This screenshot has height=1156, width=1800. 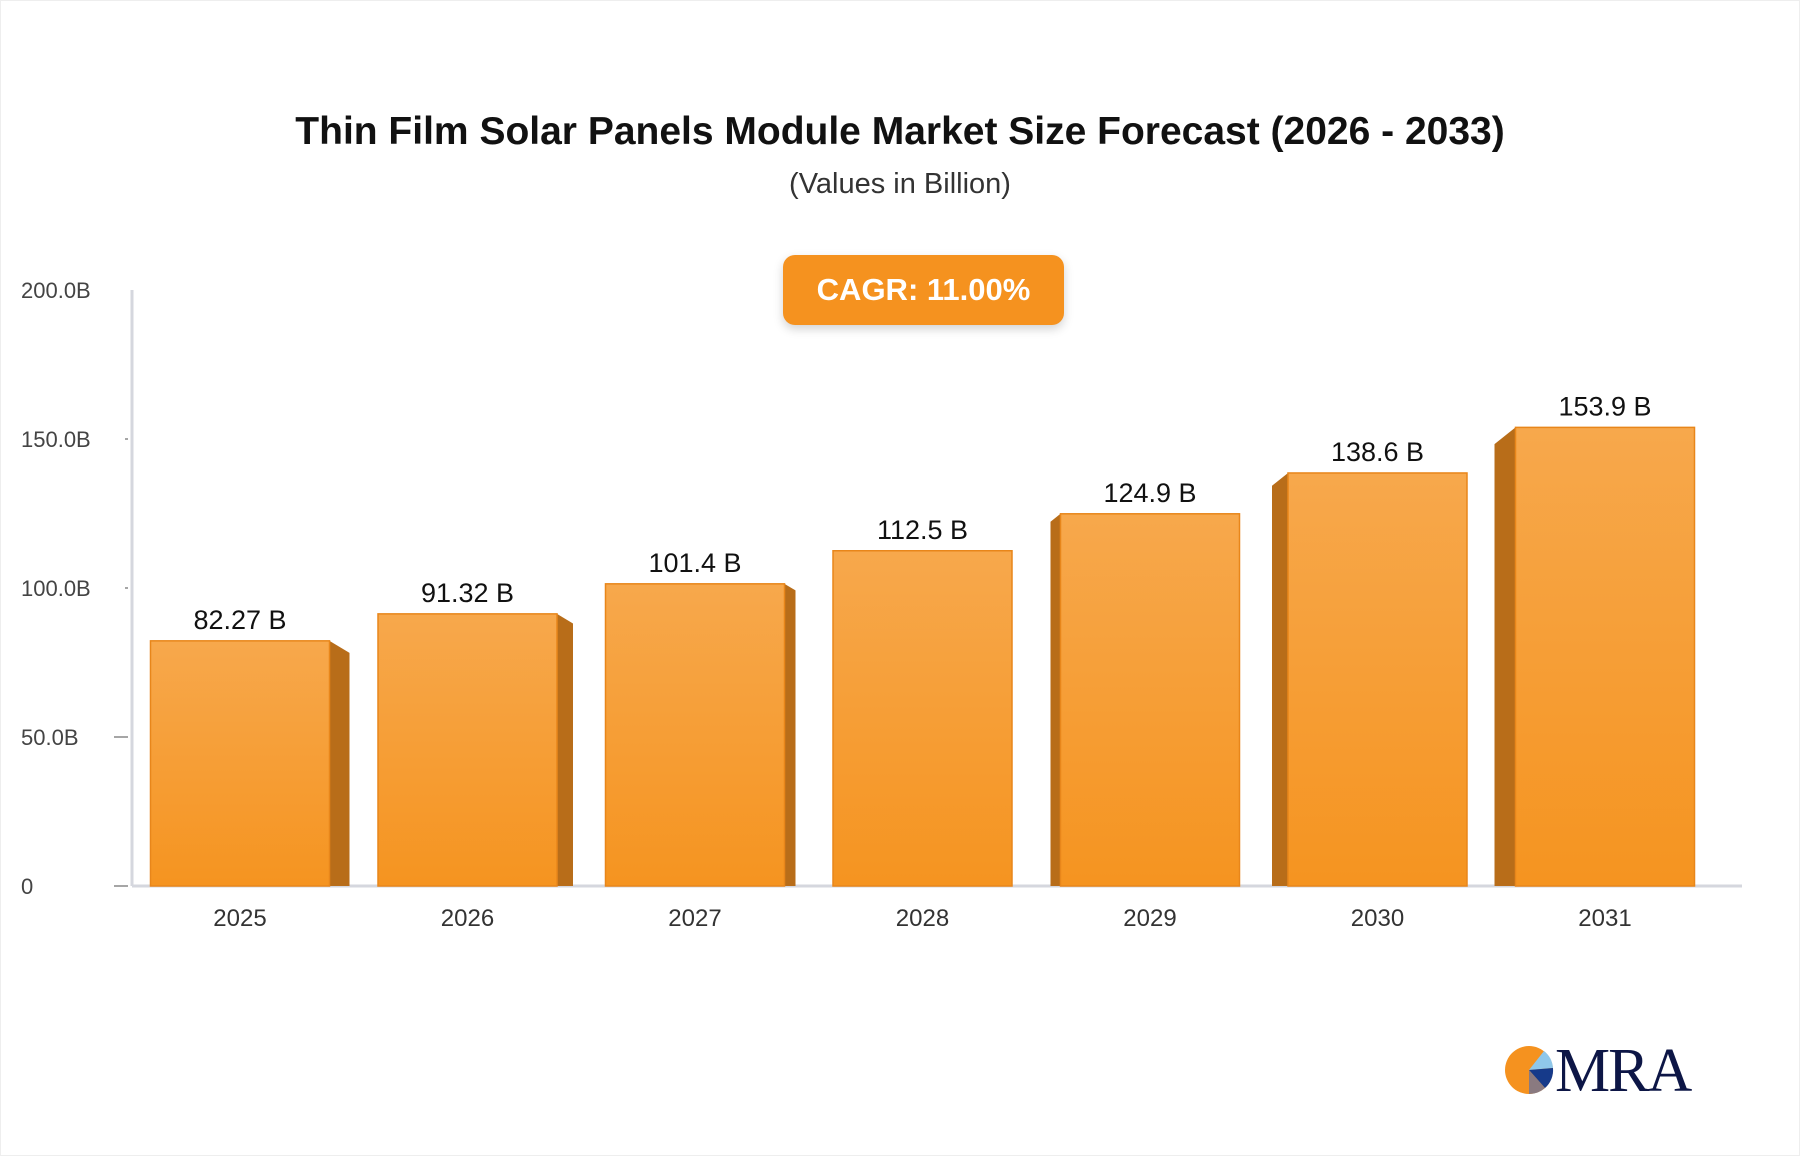 I want to click on logo-text: MRA, so click(x=1623, y=1071).